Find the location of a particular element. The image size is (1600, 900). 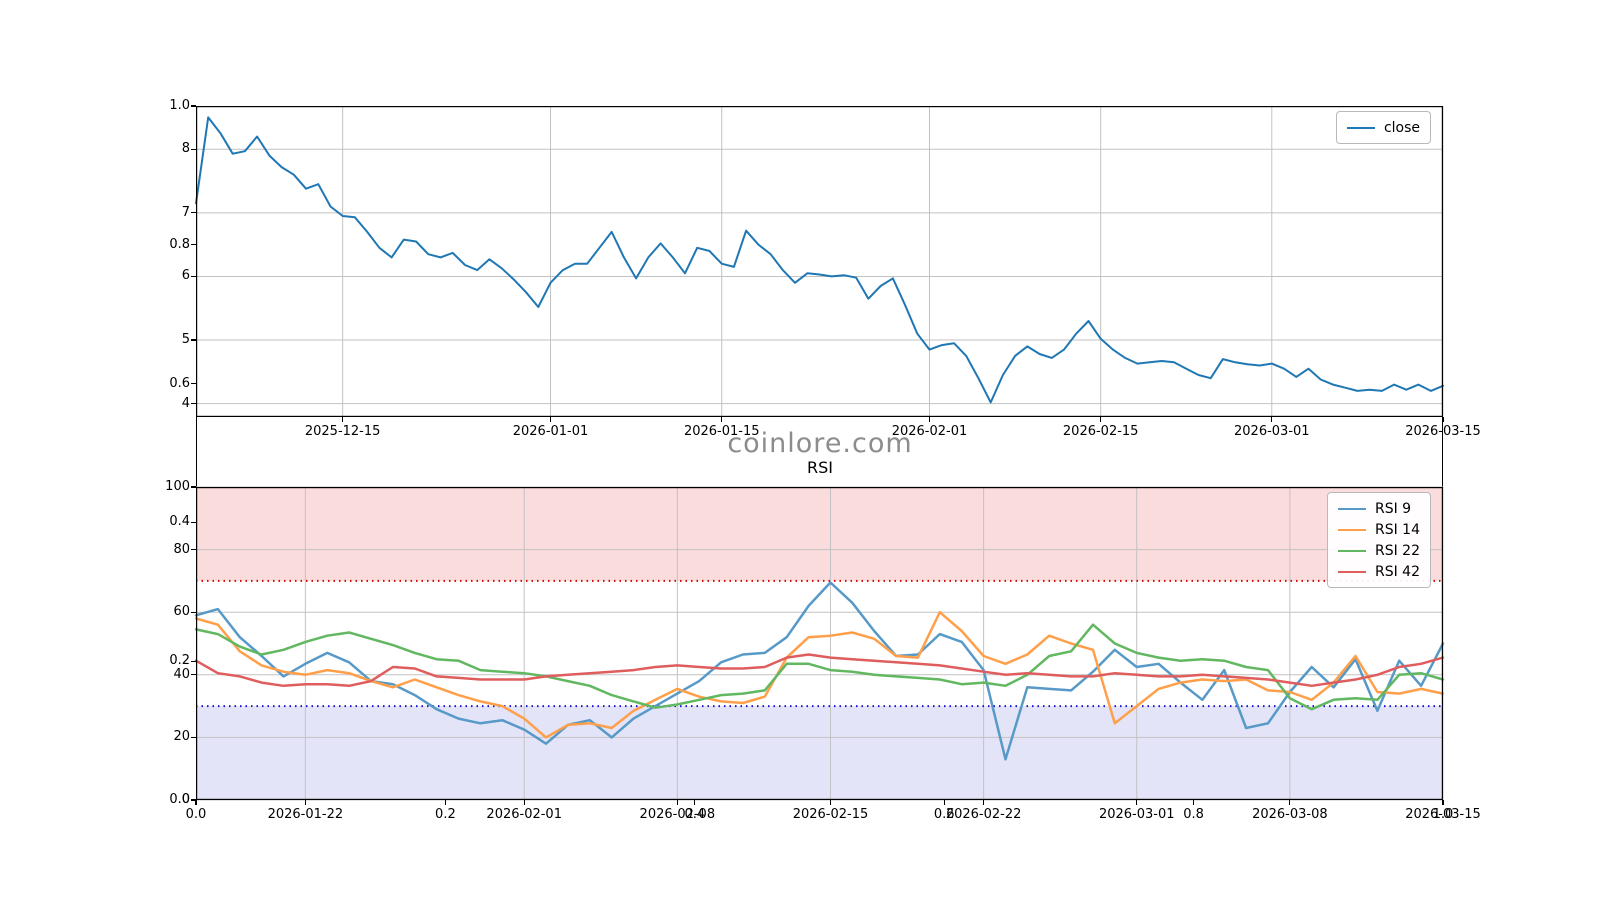

rsi-22-line is located at coordinates (819, 667).